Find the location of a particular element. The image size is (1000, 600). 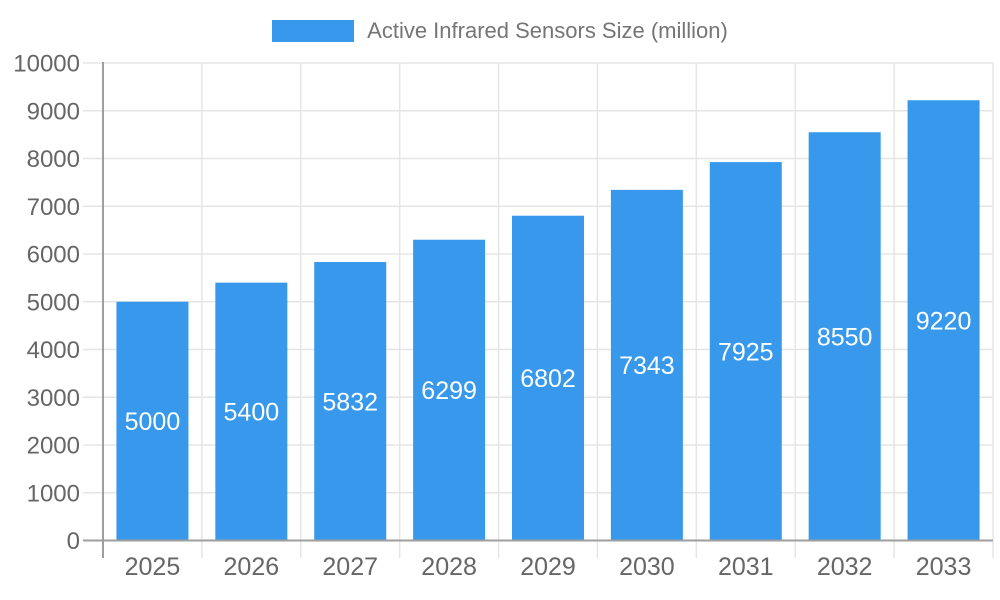

x-axis-tick-label-2025: 2025 is located at coordinates (153, 567).